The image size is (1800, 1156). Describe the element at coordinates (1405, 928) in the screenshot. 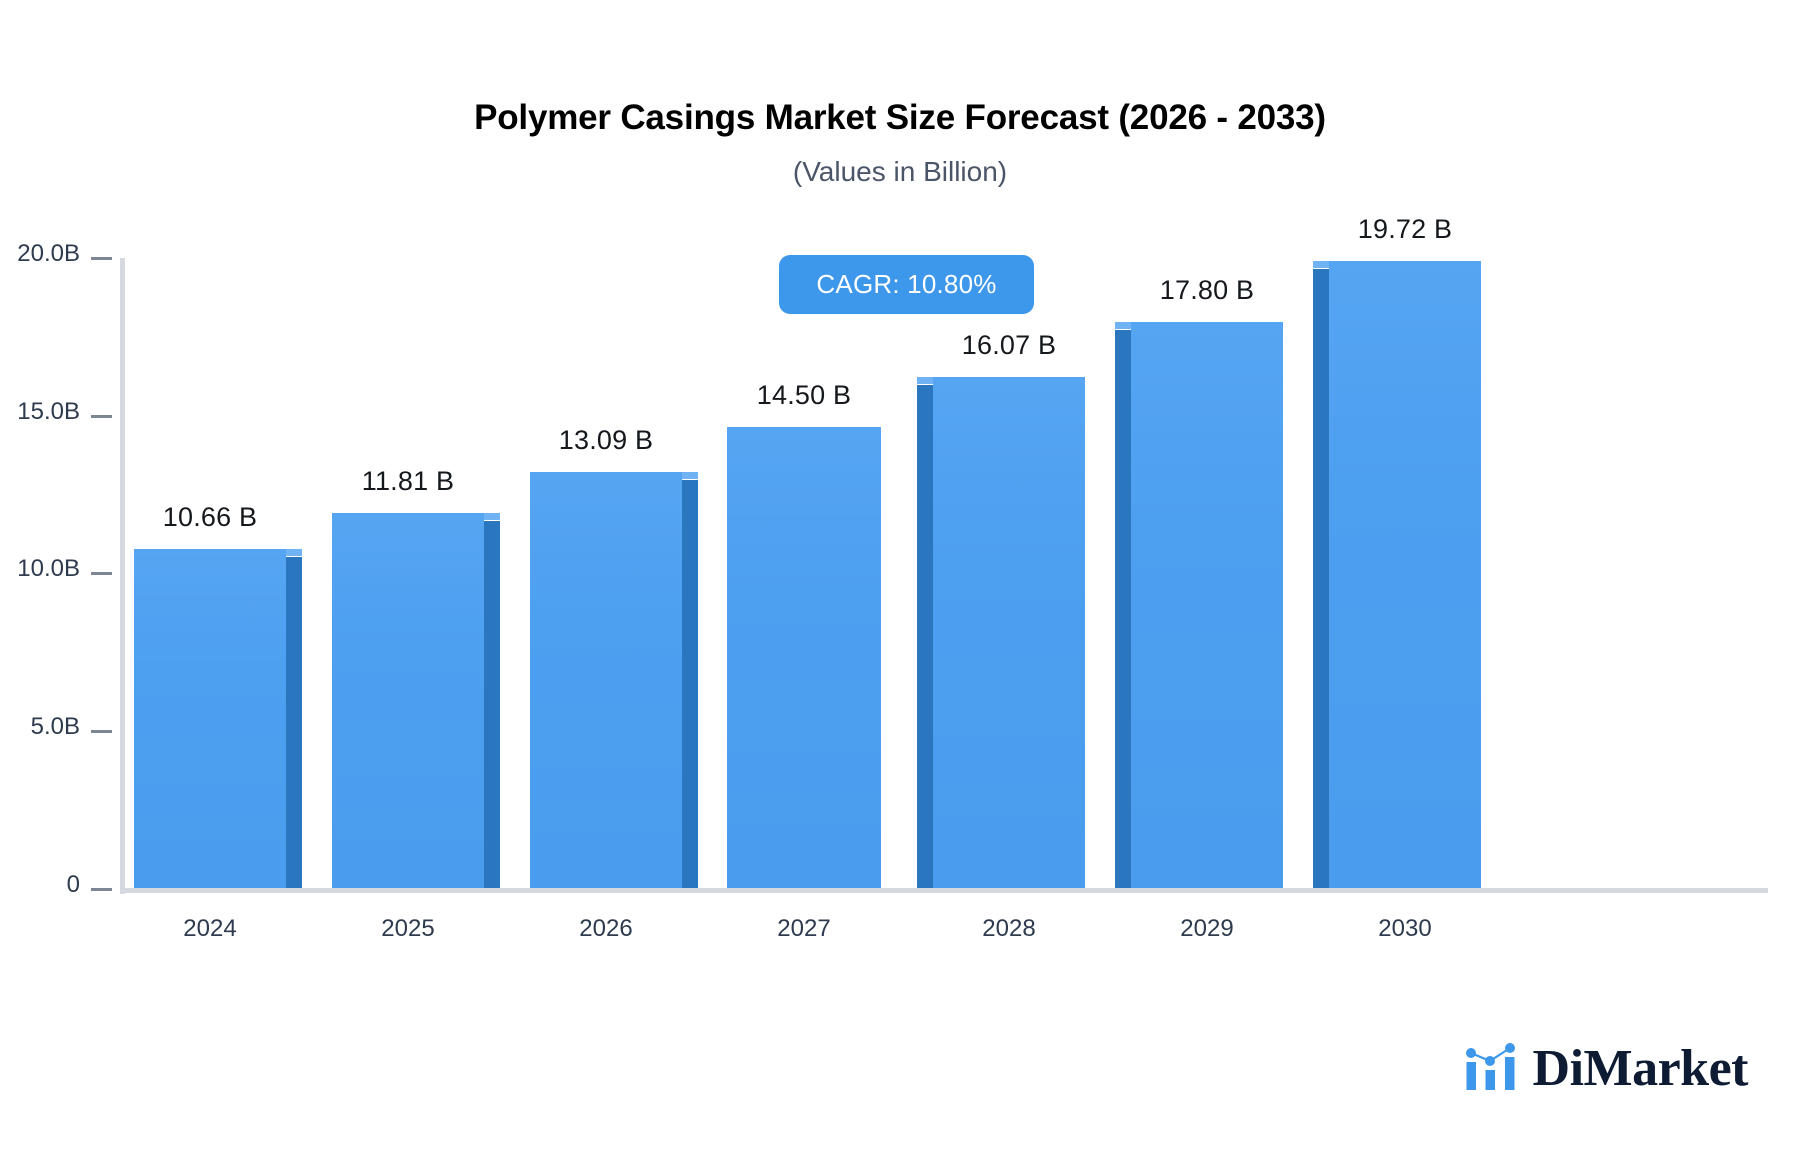

I see `x-axis-label-2030: 2030` at that location.